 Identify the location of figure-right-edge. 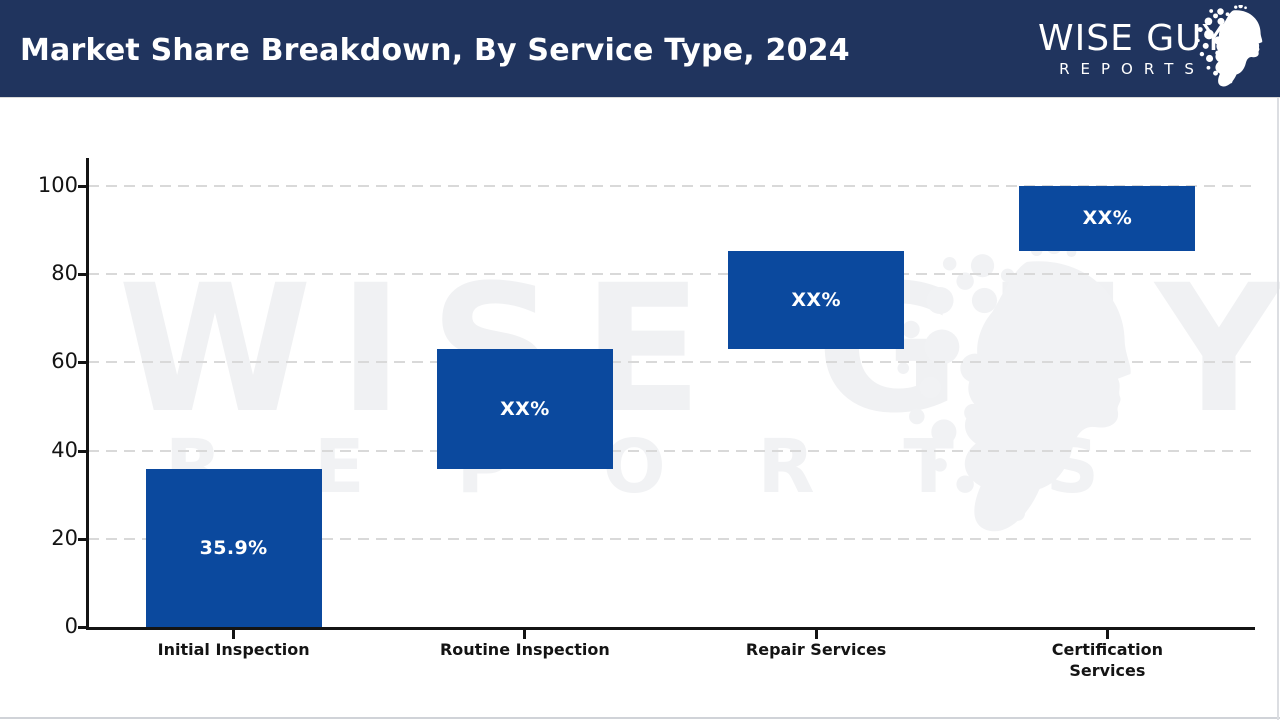
(1278, 409).